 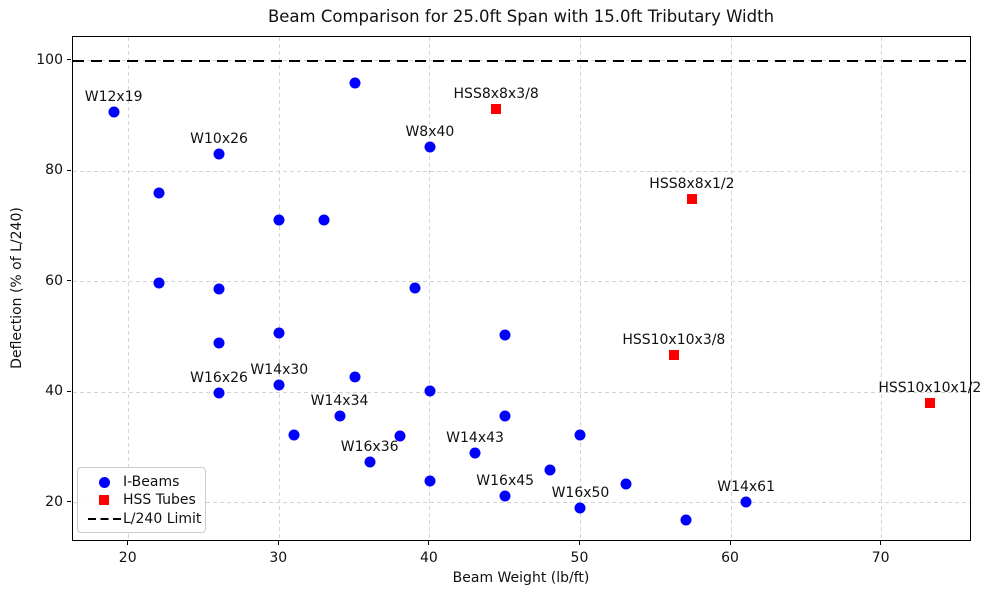 I want to click on x-tick-label: 50, so click(x=579, y=558).